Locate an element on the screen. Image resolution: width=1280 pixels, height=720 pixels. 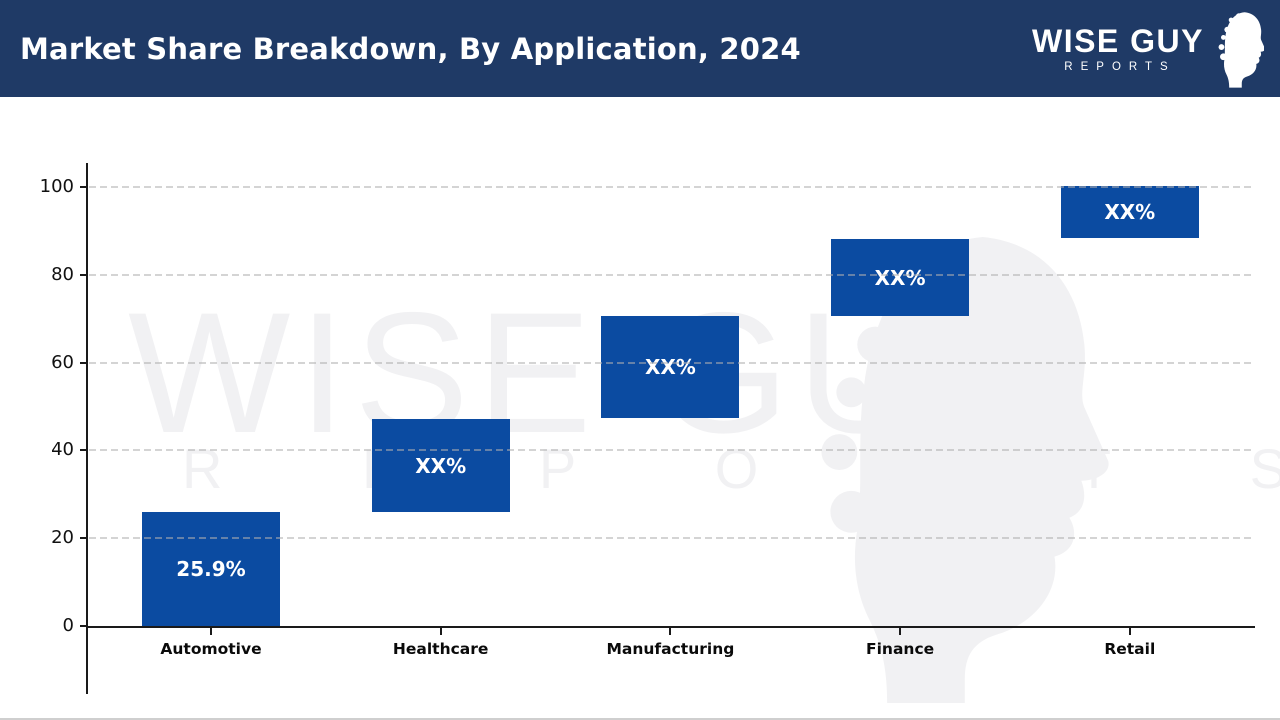
bar-automotive: 25.9% is located at coordinates (211, 569).